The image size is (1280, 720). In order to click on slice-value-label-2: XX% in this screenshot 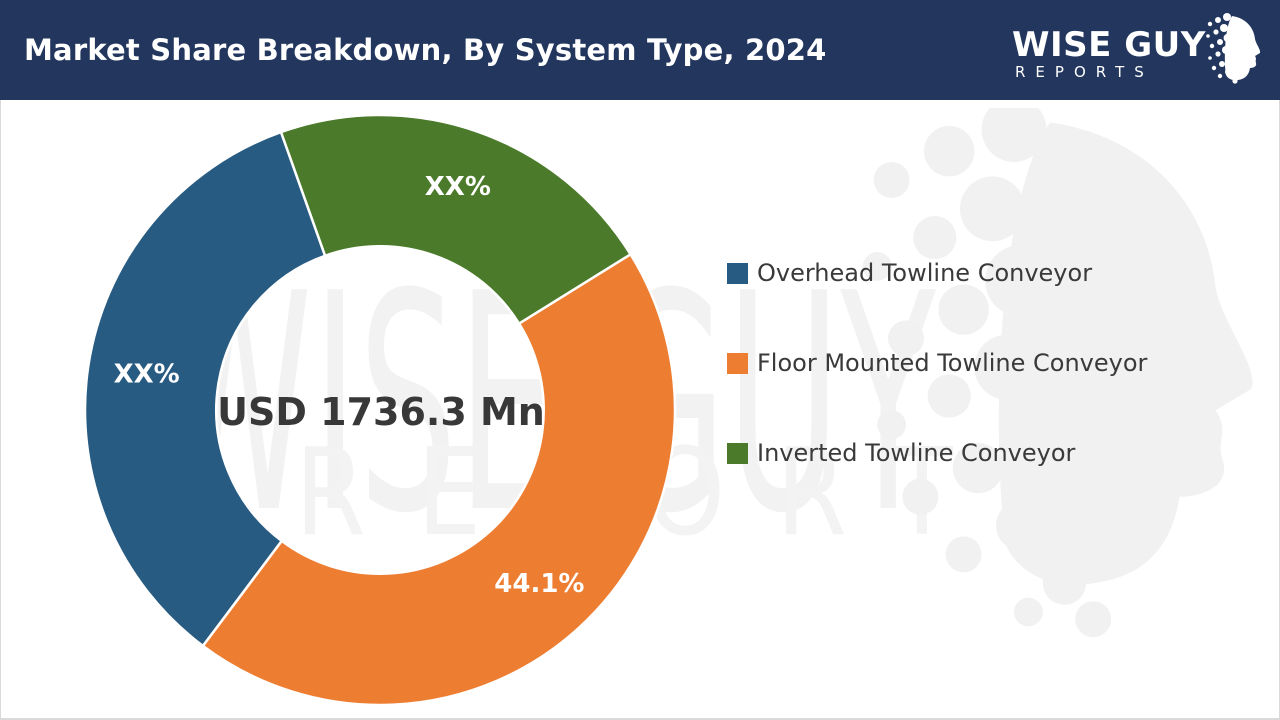, I will do `click(458, 187)`.